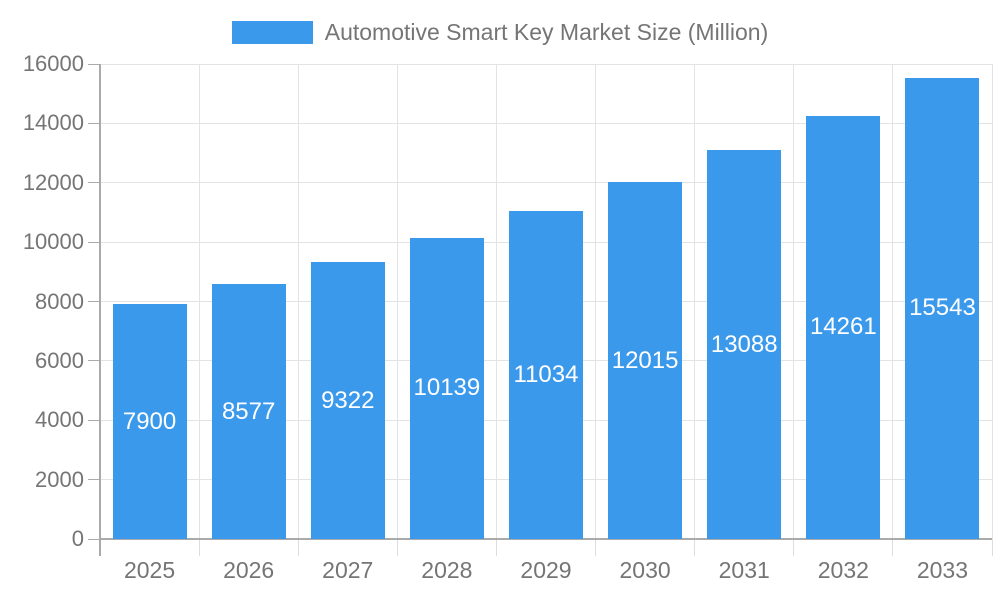 This screenshot has height=600, width=1000. Describe the element at coordinates (59, 420) in the screenshot. I see `y-axis-label: 4000` at that location.